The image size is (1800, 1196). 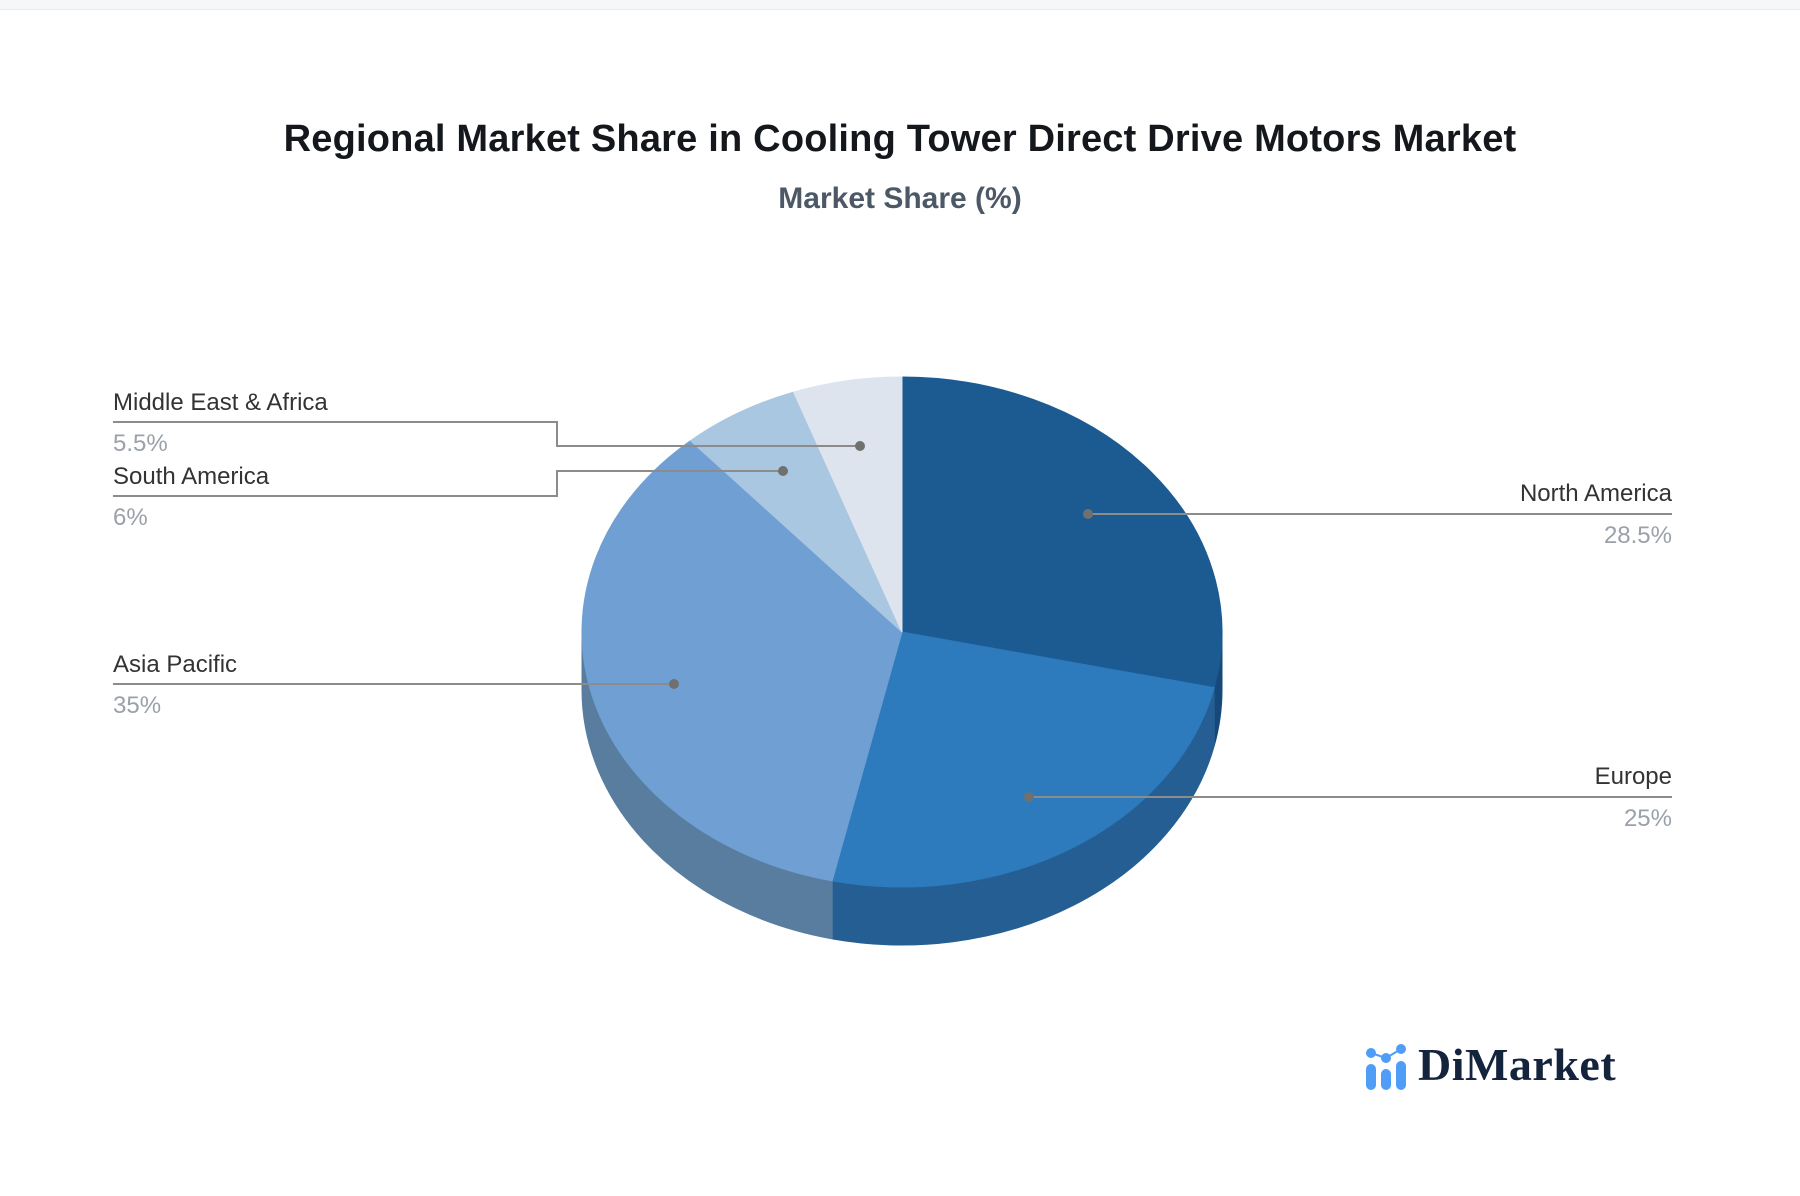 I want to click on slice-value-middle-east-africa: 5.5%, so click(x=140, y=443).